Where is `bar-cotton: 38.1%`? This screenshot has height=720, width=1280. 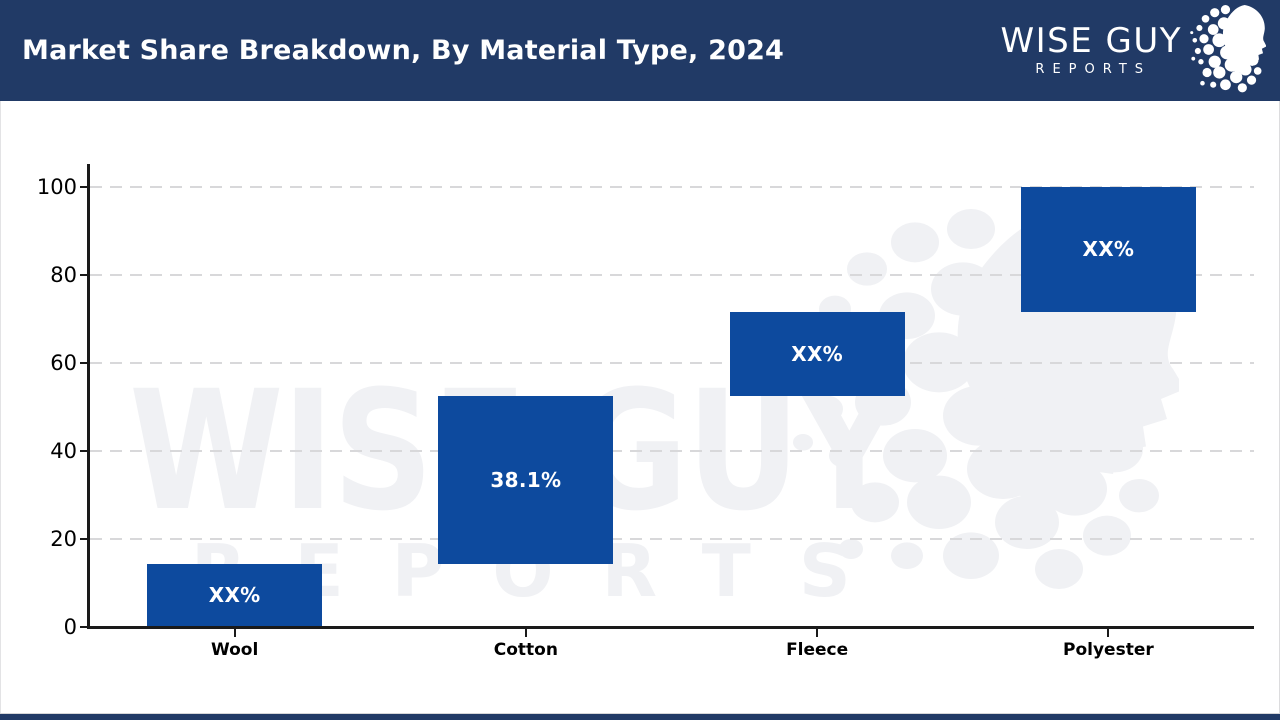 bar-cotton: 38.1% is located at coordinates (526, 480).